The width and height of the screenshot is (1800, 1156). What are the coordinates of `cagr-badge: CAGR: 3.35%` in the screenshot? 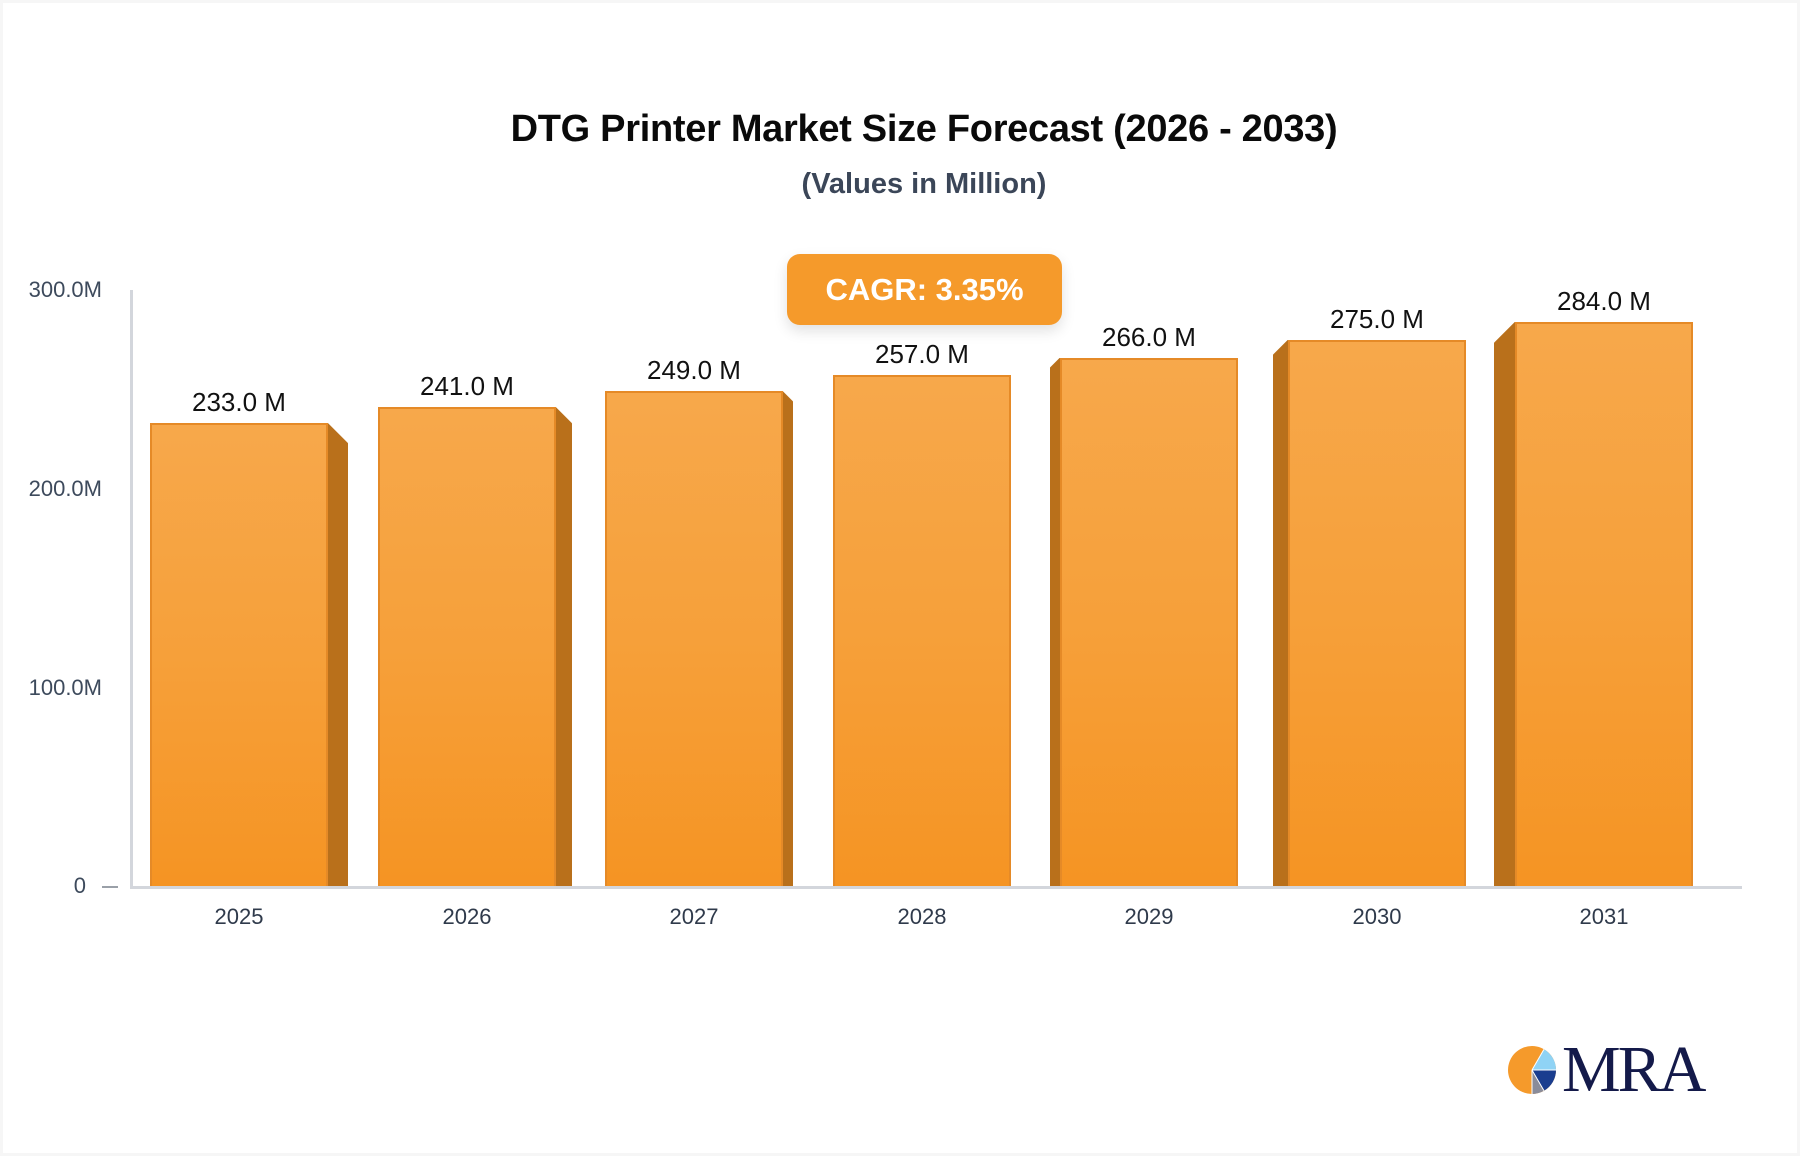 It's located at (924, 289).